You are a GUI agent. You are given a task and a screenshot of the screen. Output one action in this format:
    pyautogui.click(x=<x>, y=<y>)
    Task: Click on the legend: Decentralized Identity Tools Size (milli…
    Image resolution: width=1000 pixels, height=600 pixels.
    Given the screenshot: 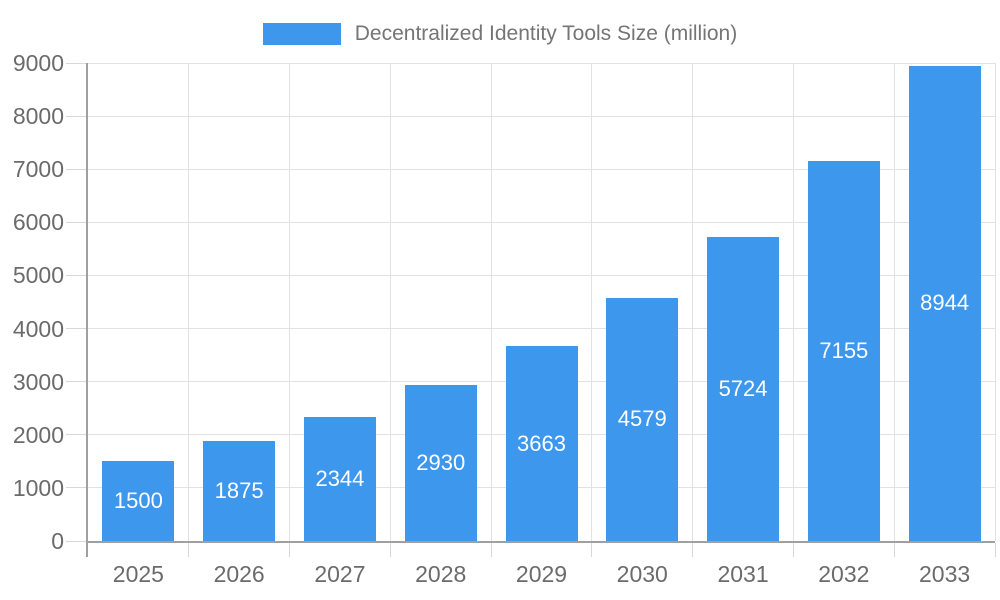 What is the action you would take?
    pyautogui.click(x=500, y=34)
    